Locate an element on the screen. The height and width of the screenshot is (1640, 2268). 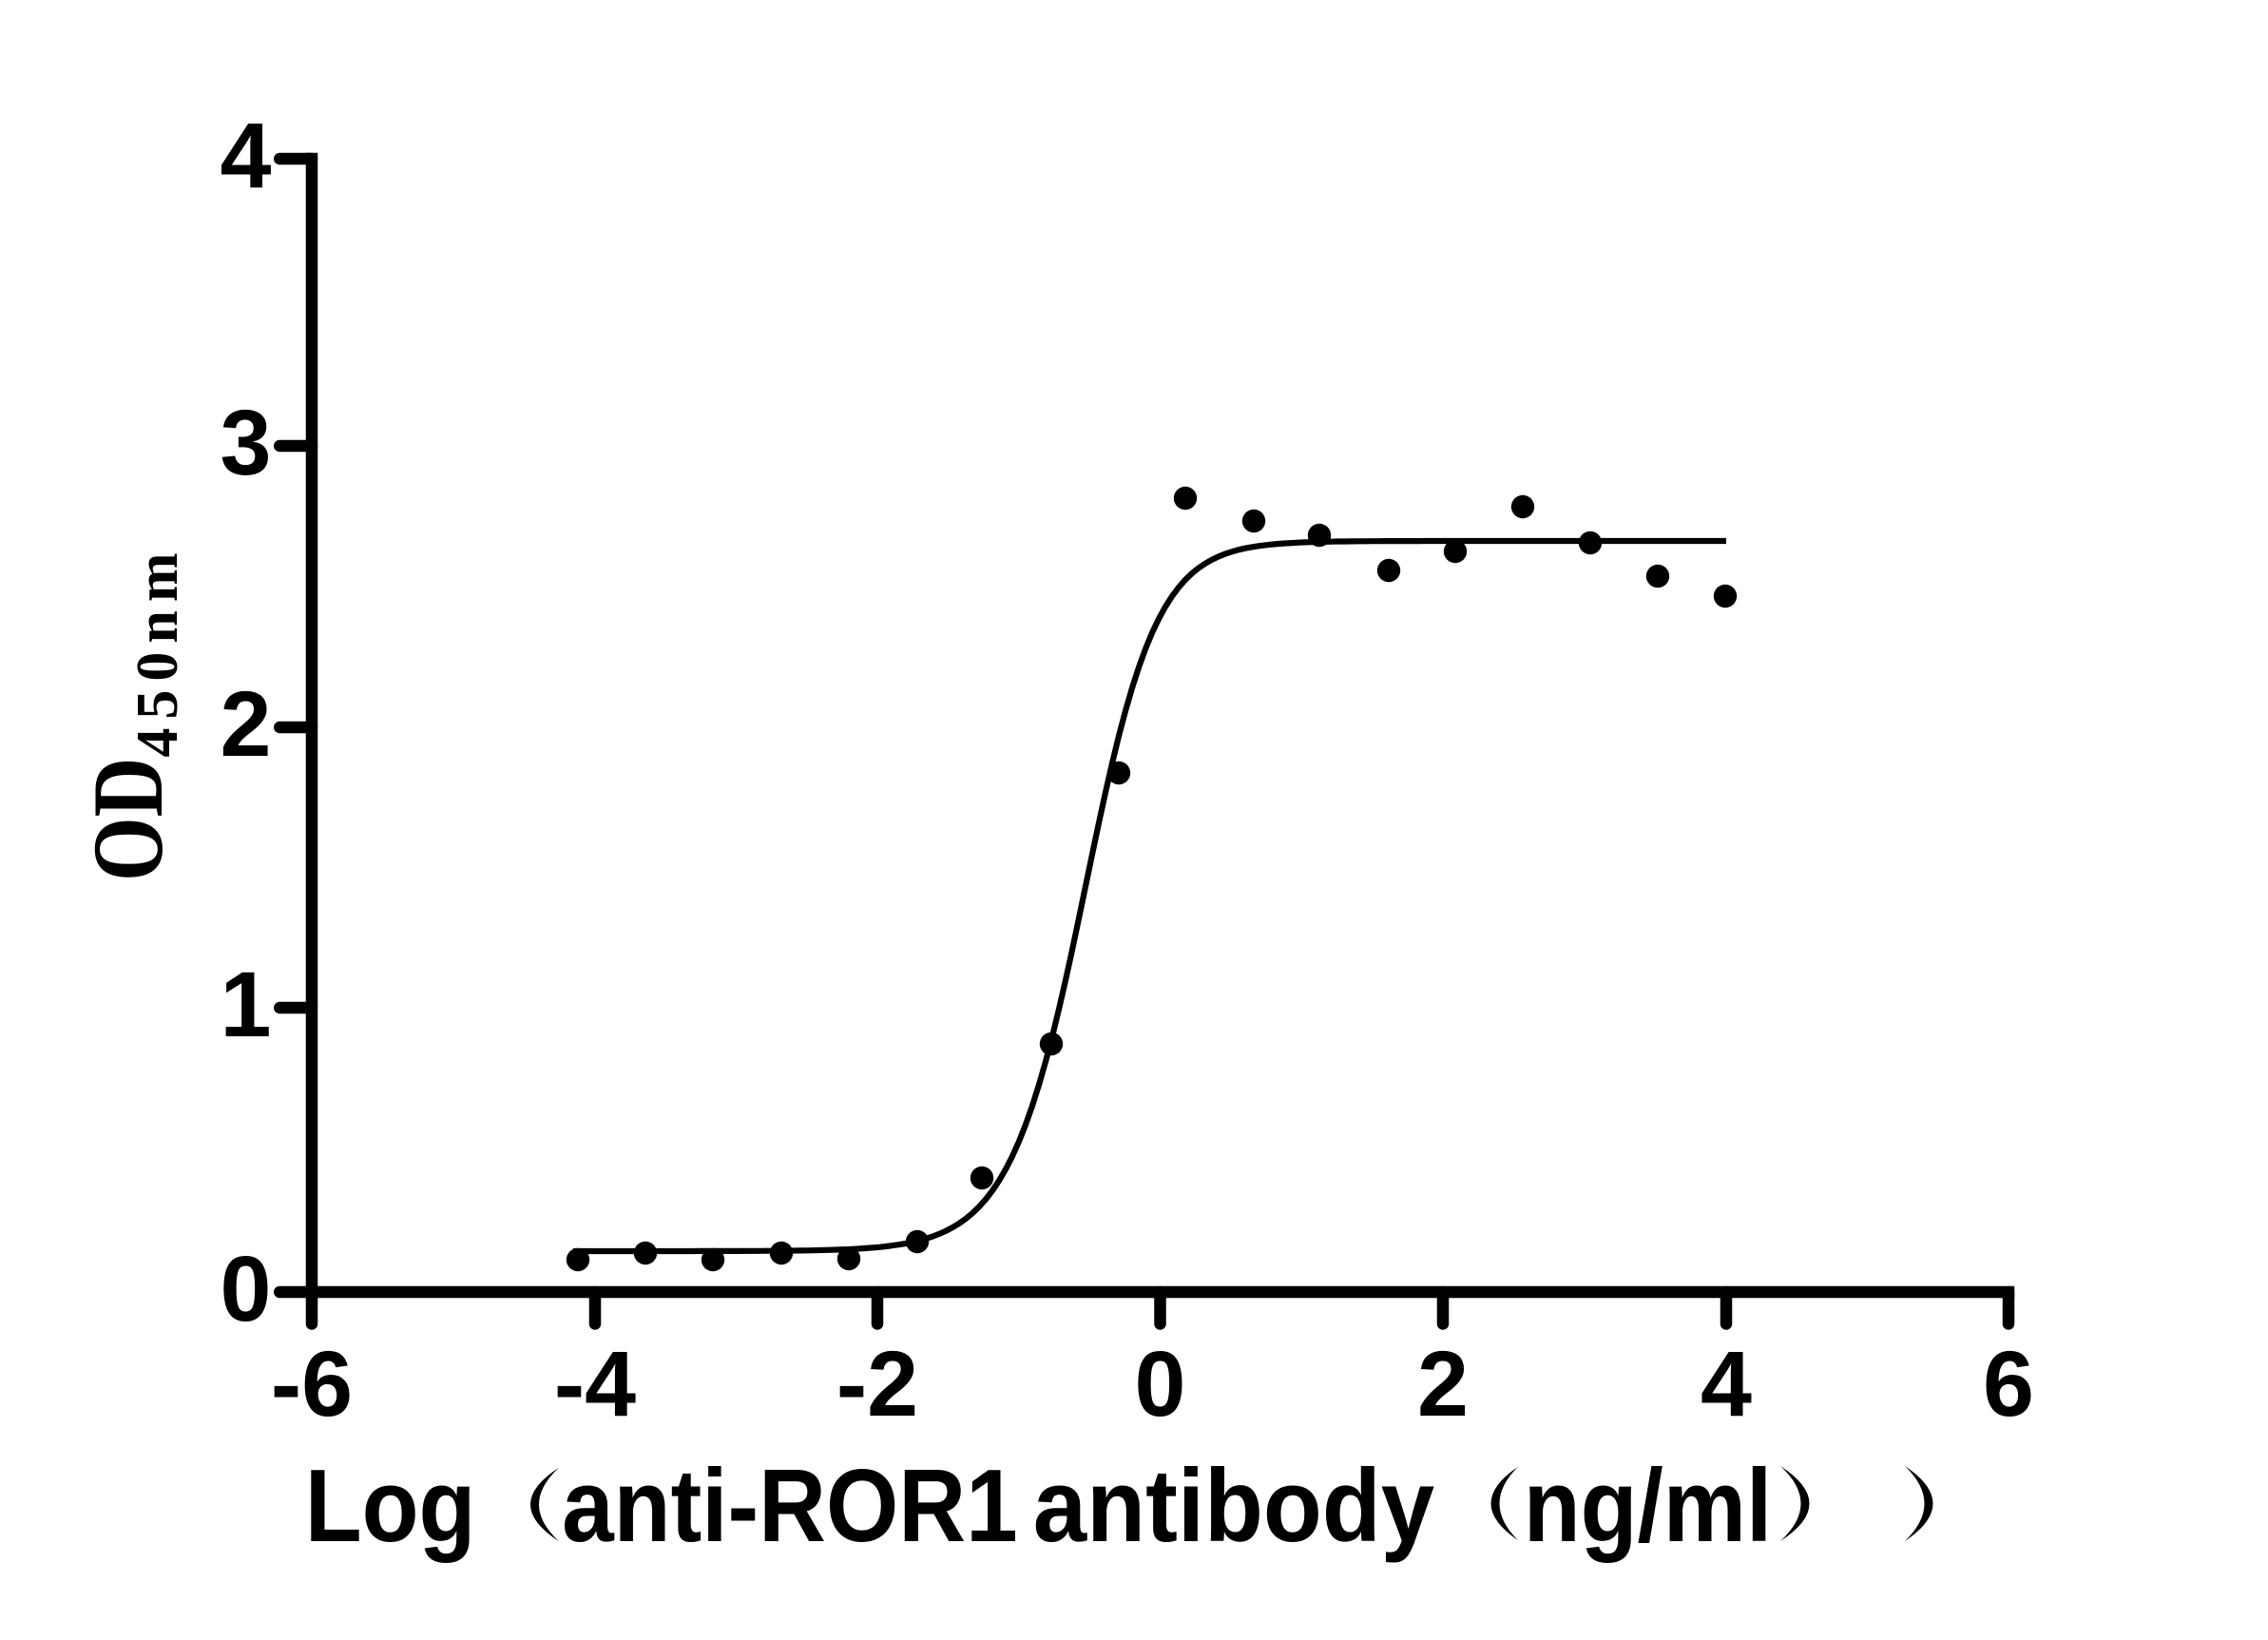
svg-text: anti-ROR1 is located at coordinates (790, 1505).